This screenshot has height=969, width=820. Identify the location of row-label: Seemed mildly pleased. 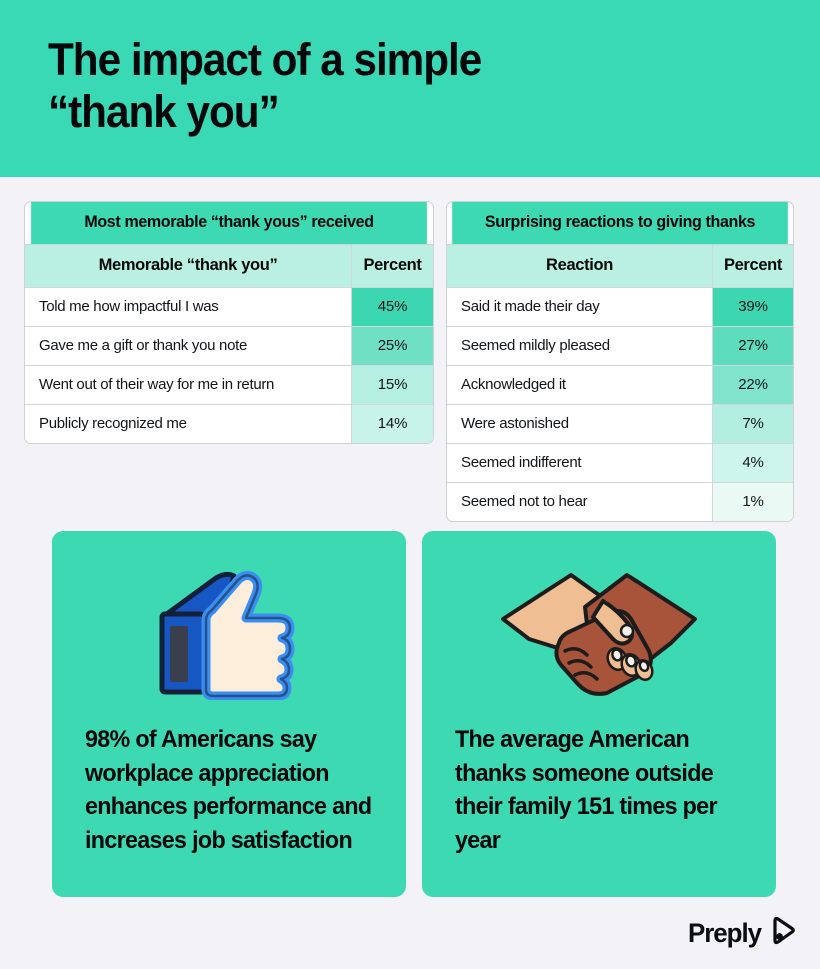
(535, 345).